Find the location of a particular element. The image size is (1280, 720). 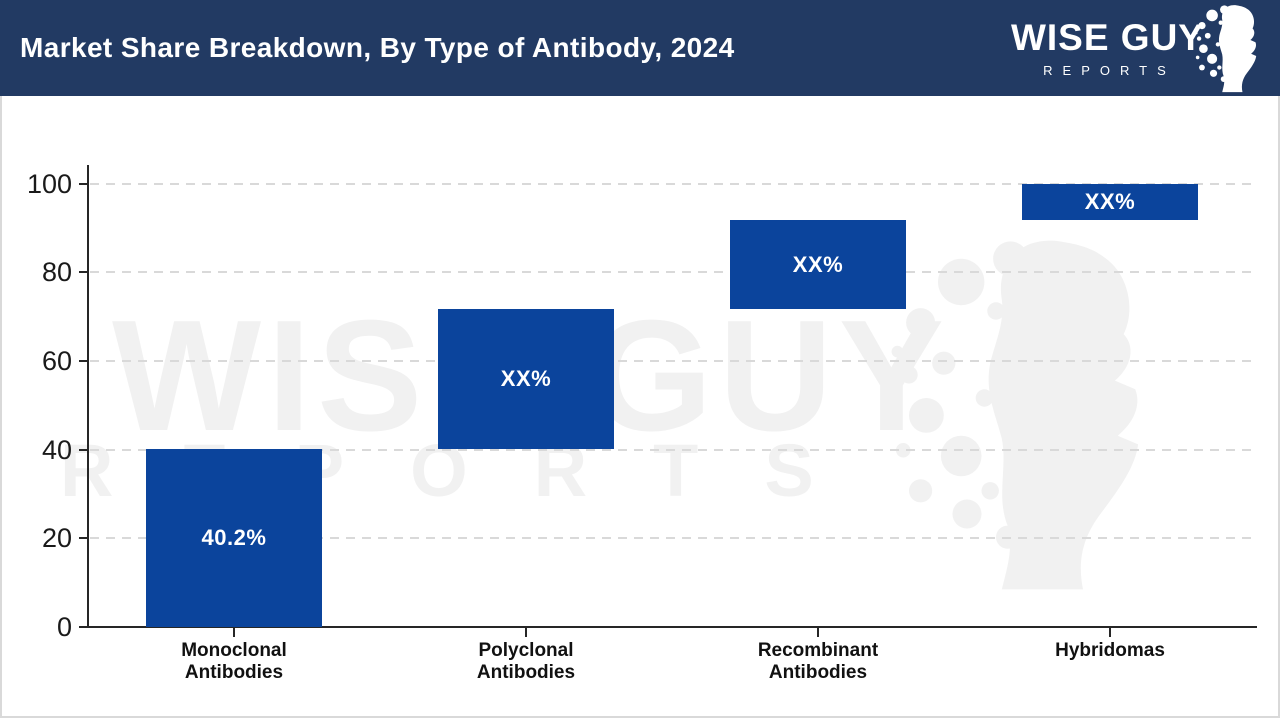

logo-text: WISE GUY REPORTS is located at coordinates (1107, 48).